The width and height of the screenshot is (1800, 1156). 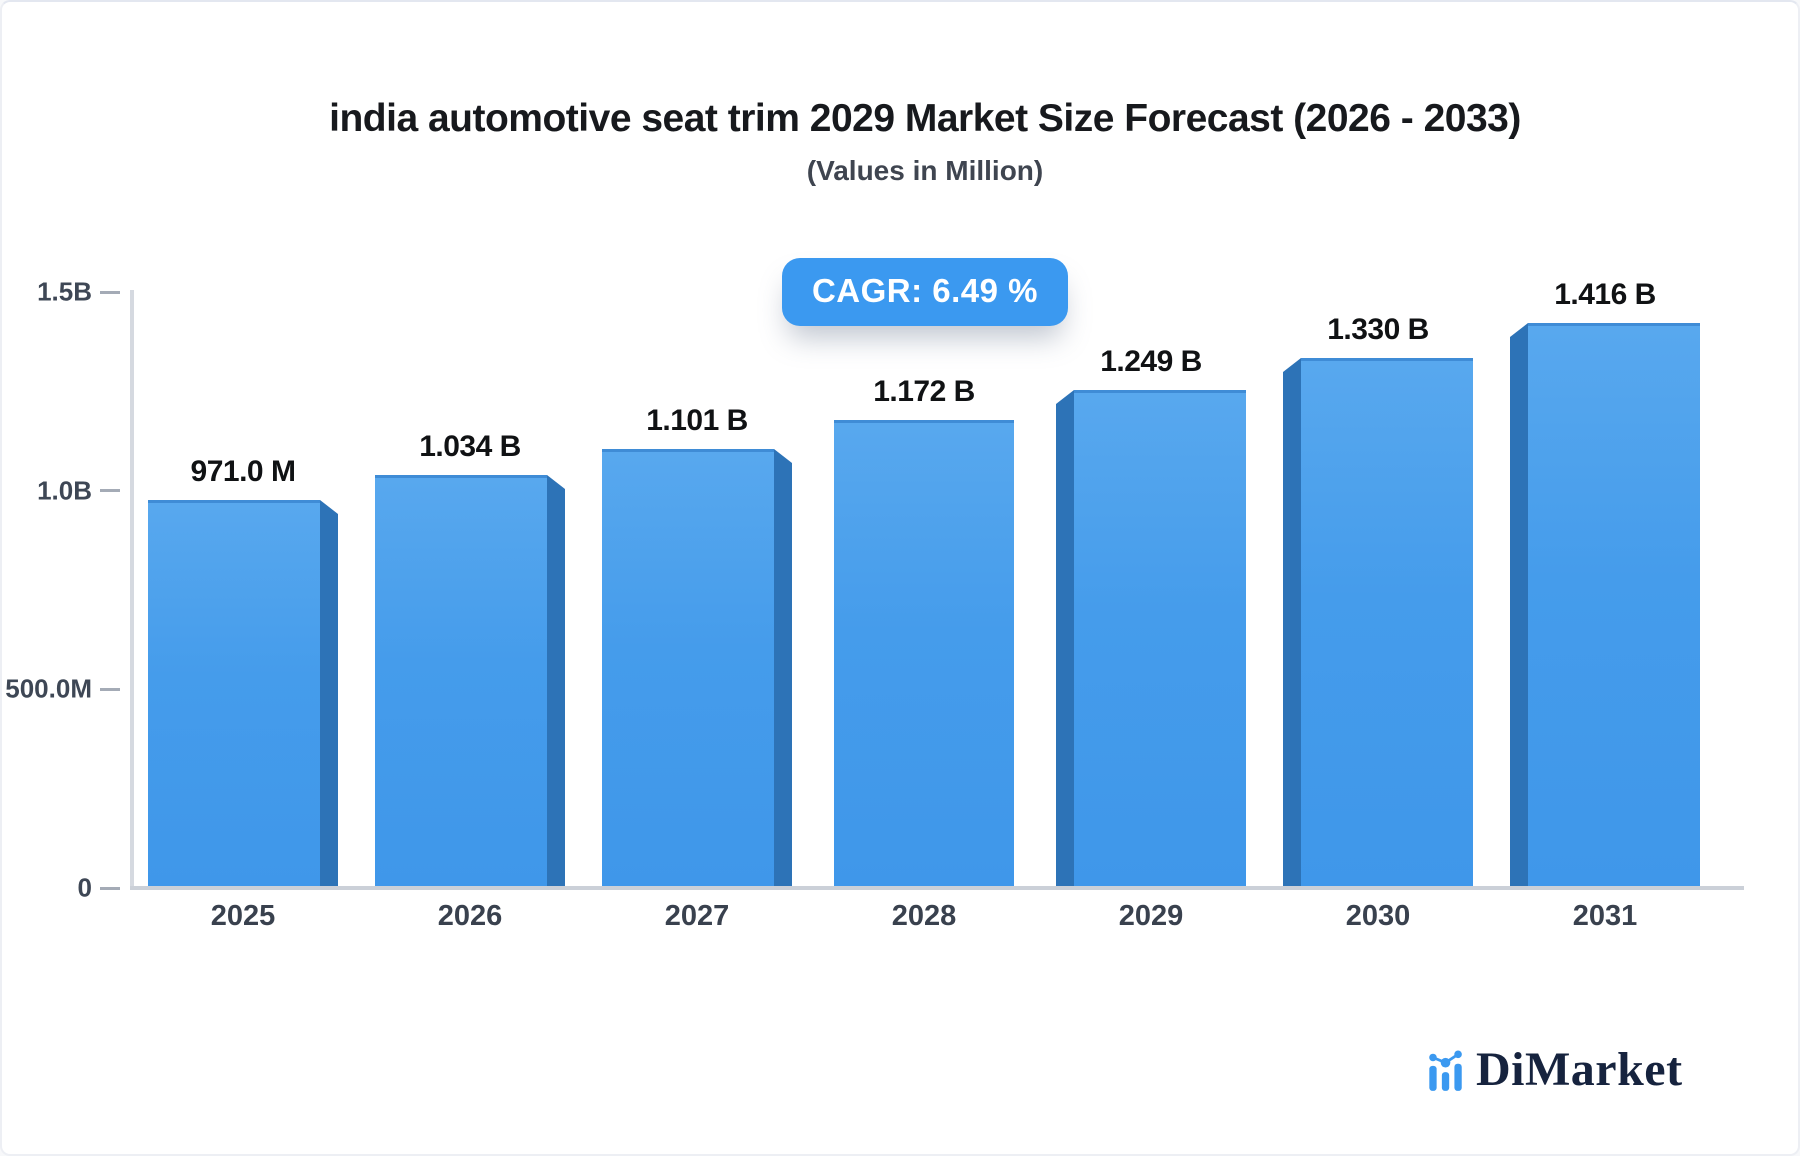 I want to click on bar-2031, so click(x=1605, y=604).